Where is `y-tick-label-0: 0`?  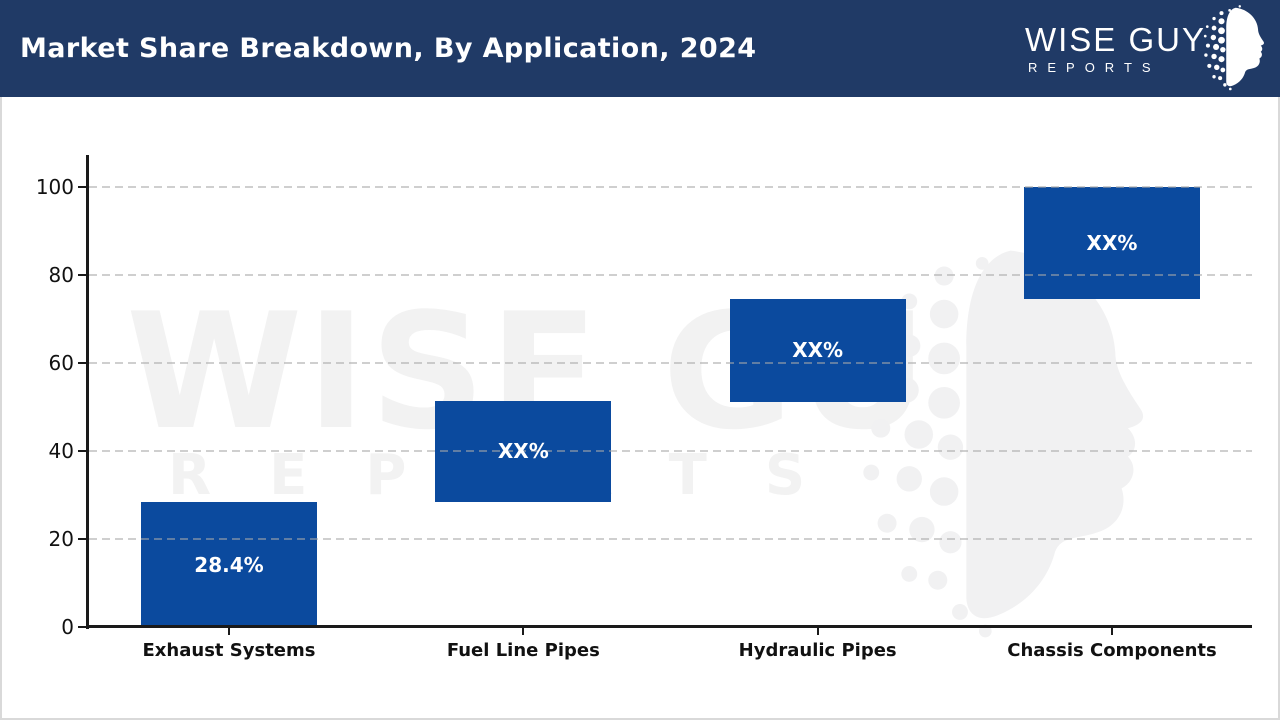 y-tick-label-0: 0 is located at coordinates (67, 627).